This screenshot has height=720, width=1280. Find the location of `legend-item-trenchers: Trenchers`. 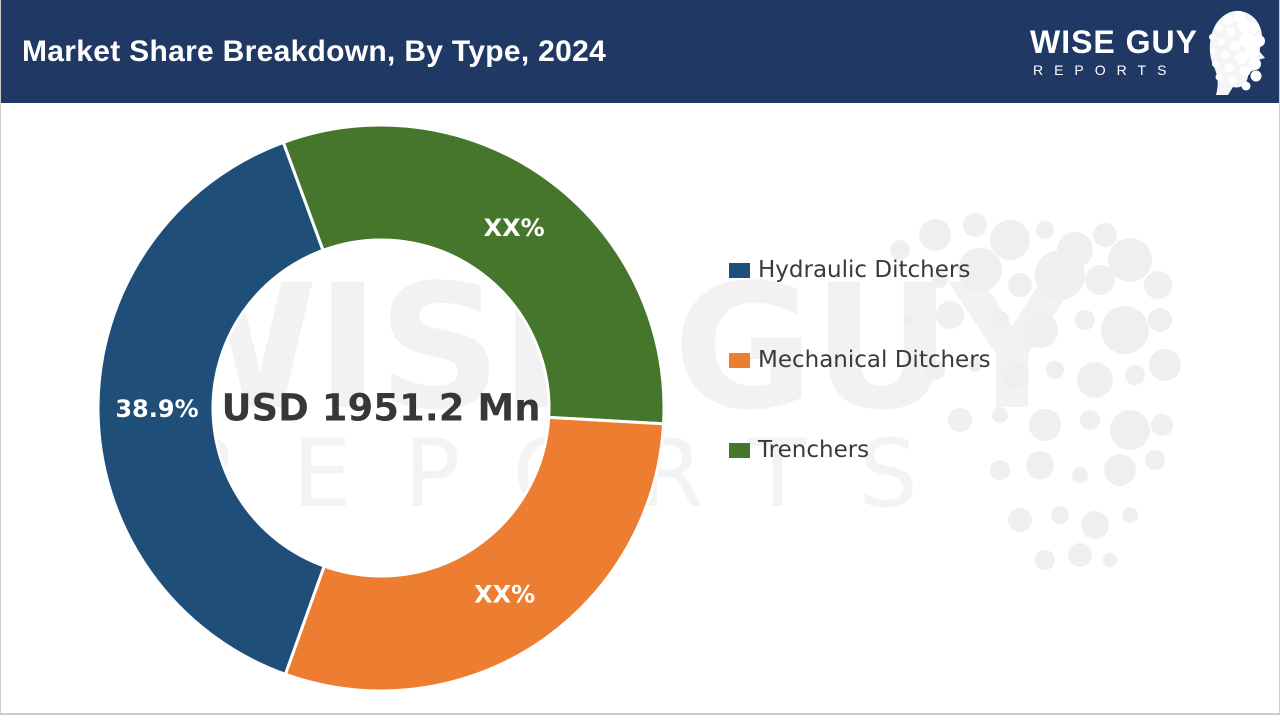

legend-item-trenchers: Trenchers is located at coordinates (860, 450).